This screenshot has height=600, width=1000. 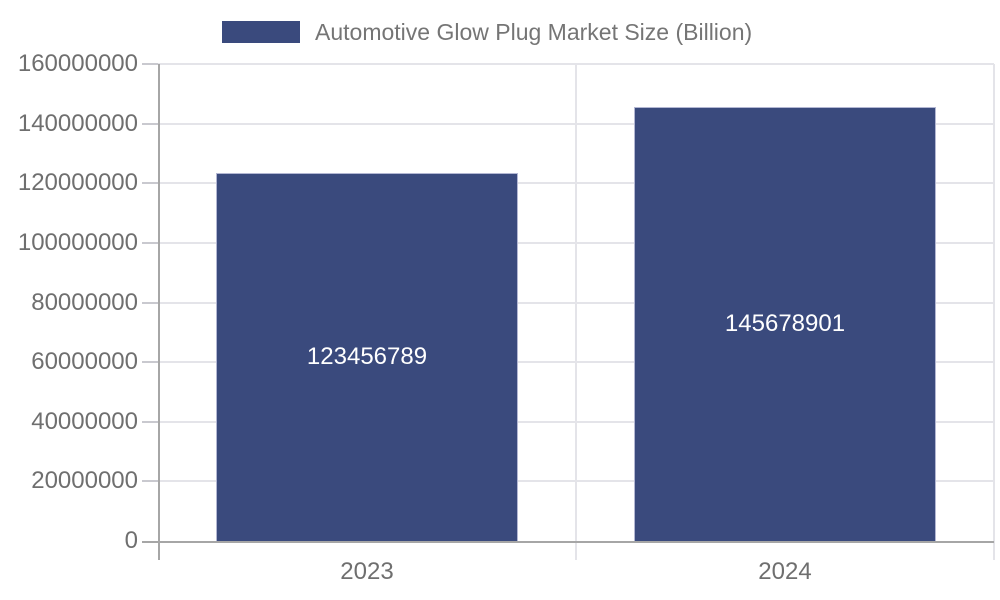 What do you see at coordinates (84, 481) in the screenshot?
I see `y-tick-label: 20000000` at bounding box center [84, 481].